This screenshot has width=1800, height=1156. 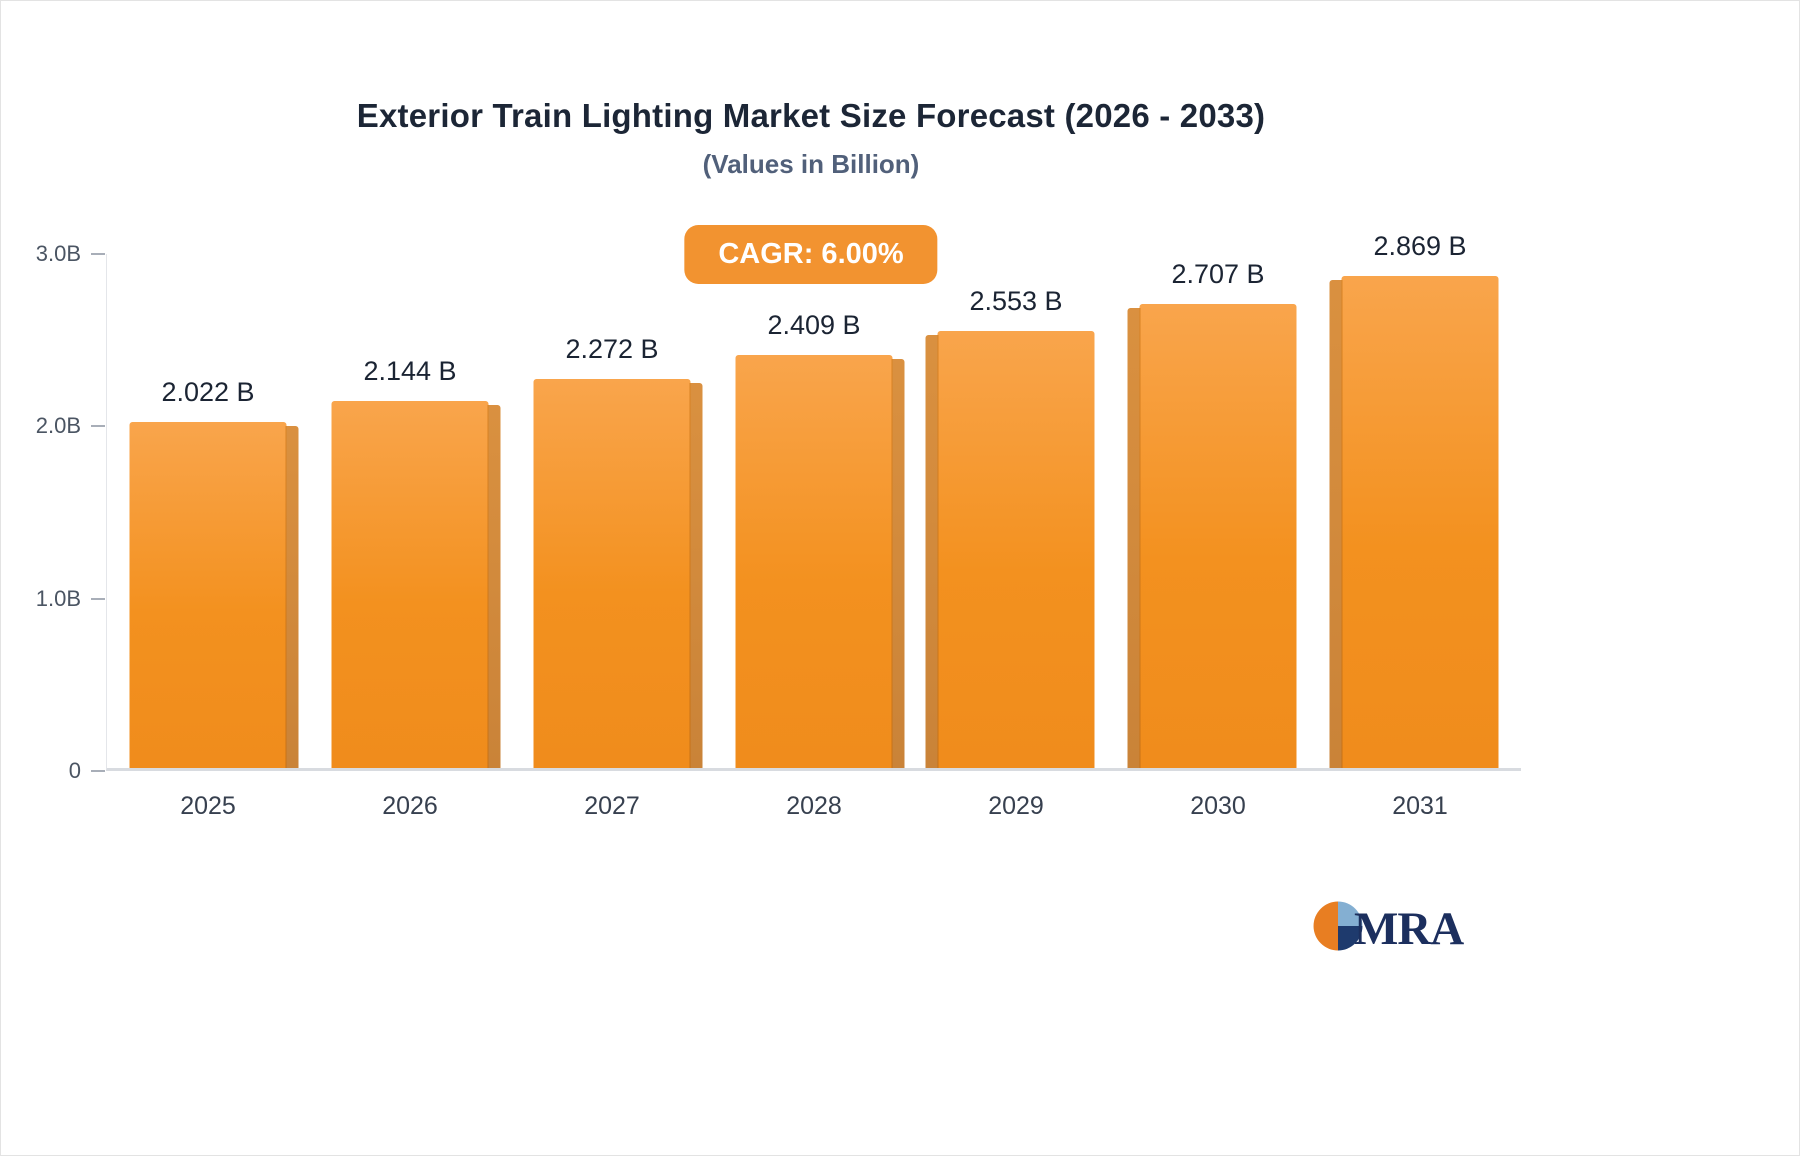 I want to click on x-axis-label: 2025, so click(x=208, y=806).